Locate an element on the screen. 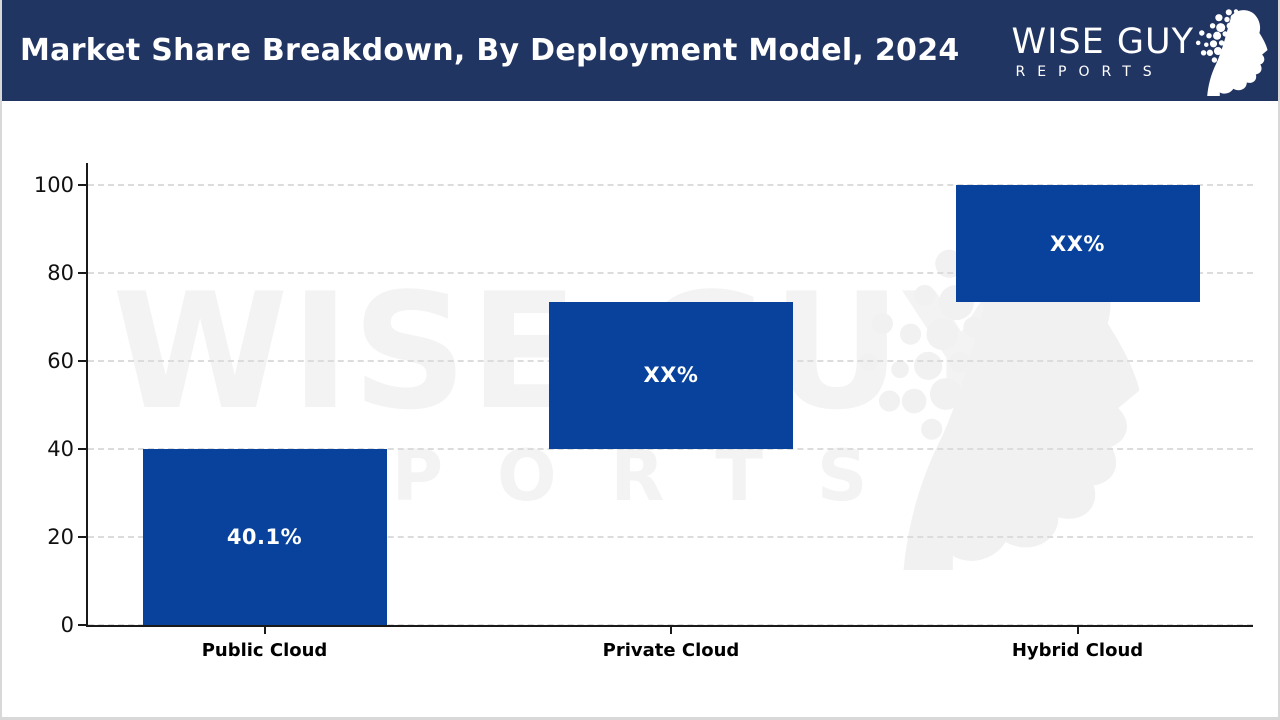  logo-wordmark: WISE GUY is located at coordinates (1102, 41).